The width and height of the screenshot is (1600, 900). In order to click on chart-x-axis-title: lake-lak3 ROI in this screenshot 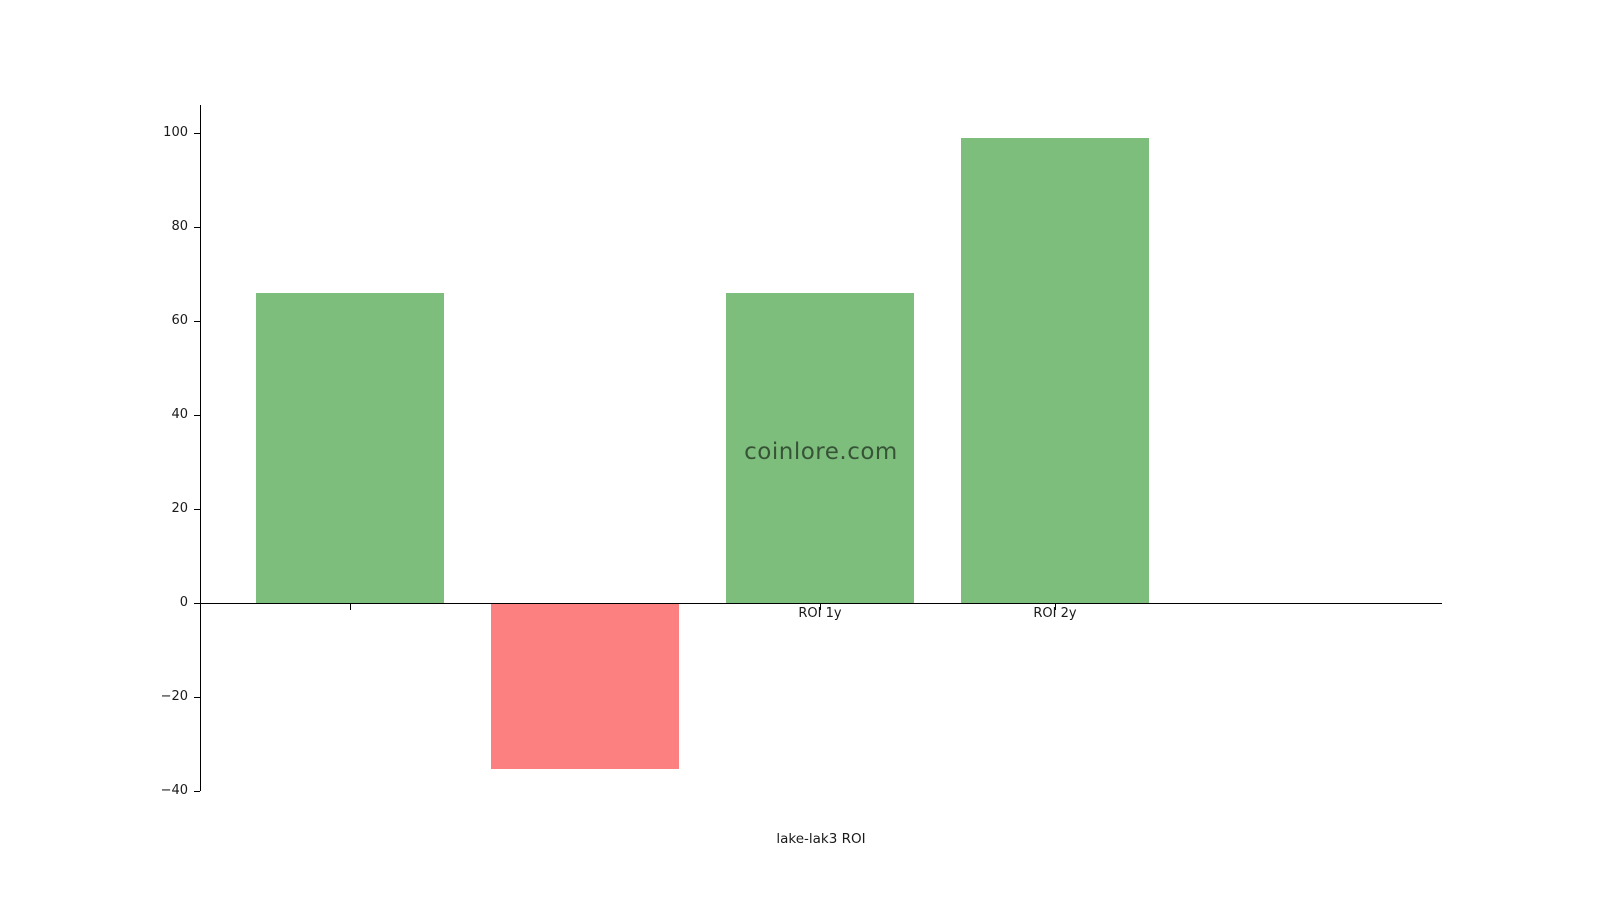, I will do `click(821, 839)`.